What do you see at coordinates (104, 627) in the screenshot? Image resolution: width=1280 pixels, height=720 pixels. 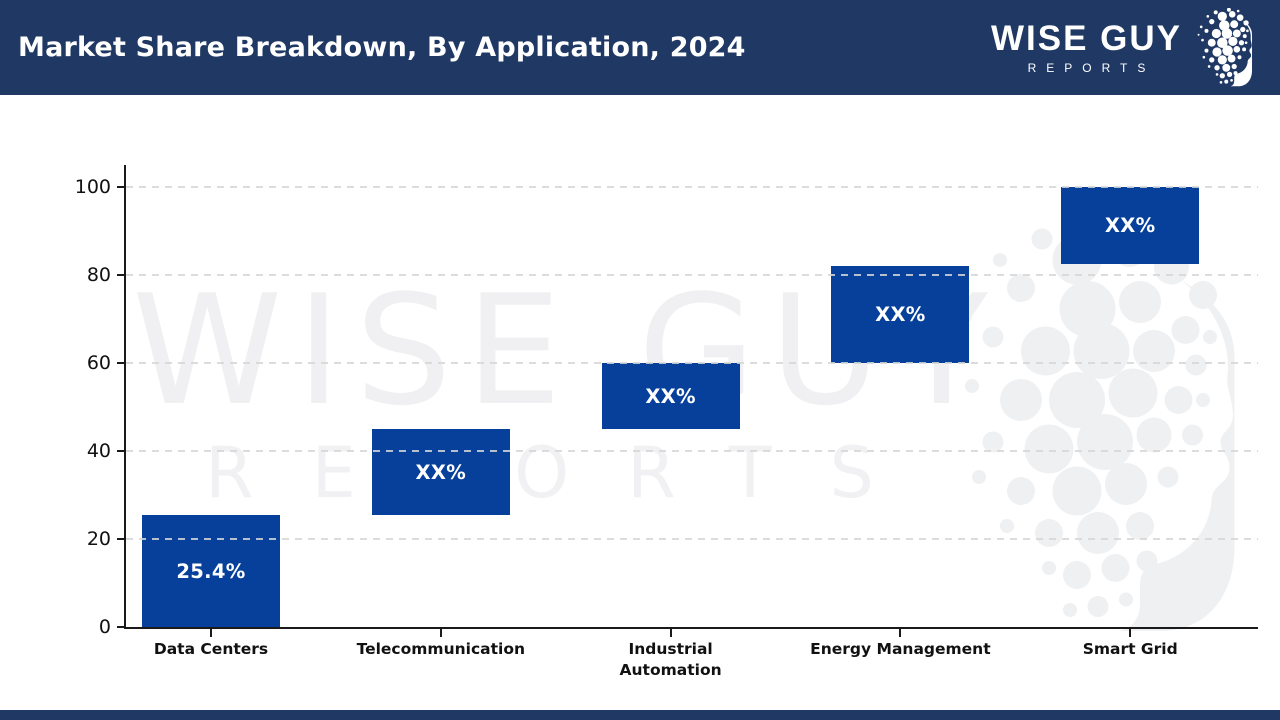 I see `y-tick-label: 0` at bounding box center [104, 627].